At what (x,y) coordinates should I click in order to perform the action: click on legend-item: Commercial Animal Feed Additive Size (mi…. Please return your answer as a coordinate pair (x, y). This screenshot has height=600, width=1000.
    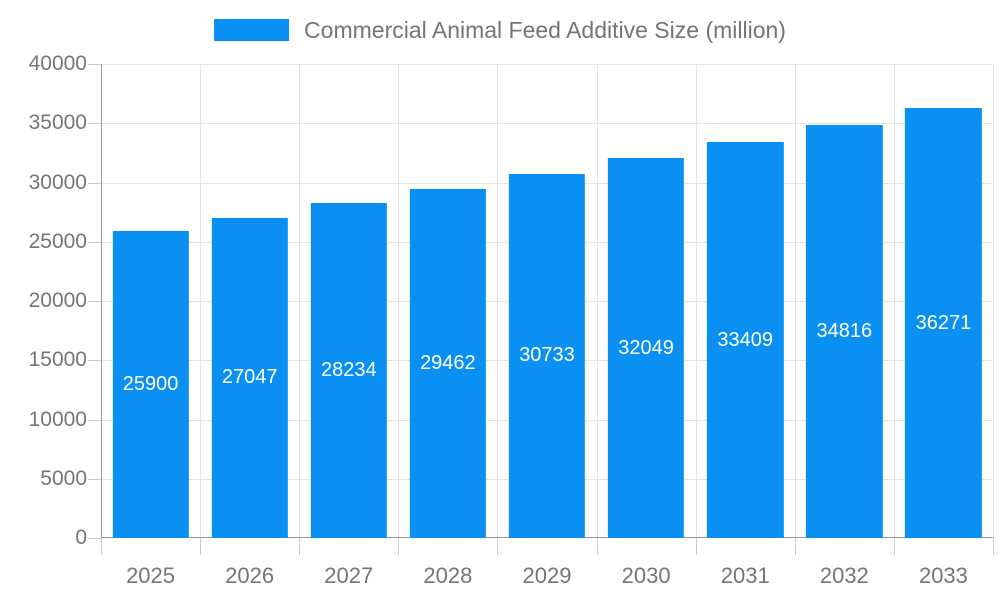
    Looking at the image, I should click on (500, 30).